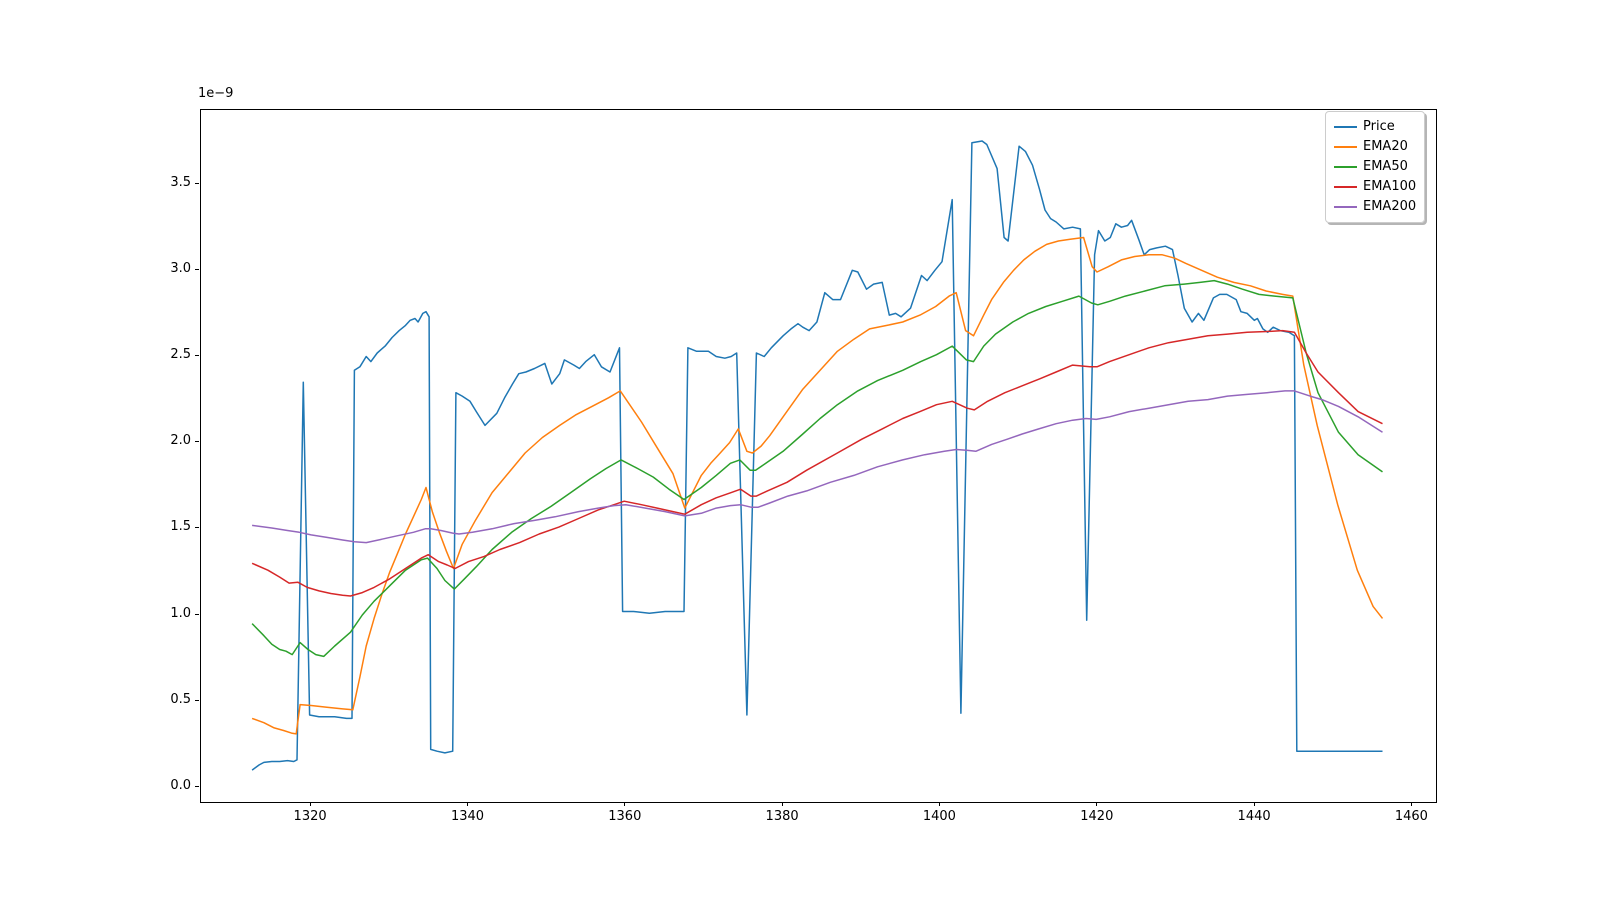 Image resolution: width=1600 pixels, height=900 pixels. What do you see at coordinates (782, 816) in the screenshot?
I see `x-tick-label: 1380` at bounding box center [782, 816].